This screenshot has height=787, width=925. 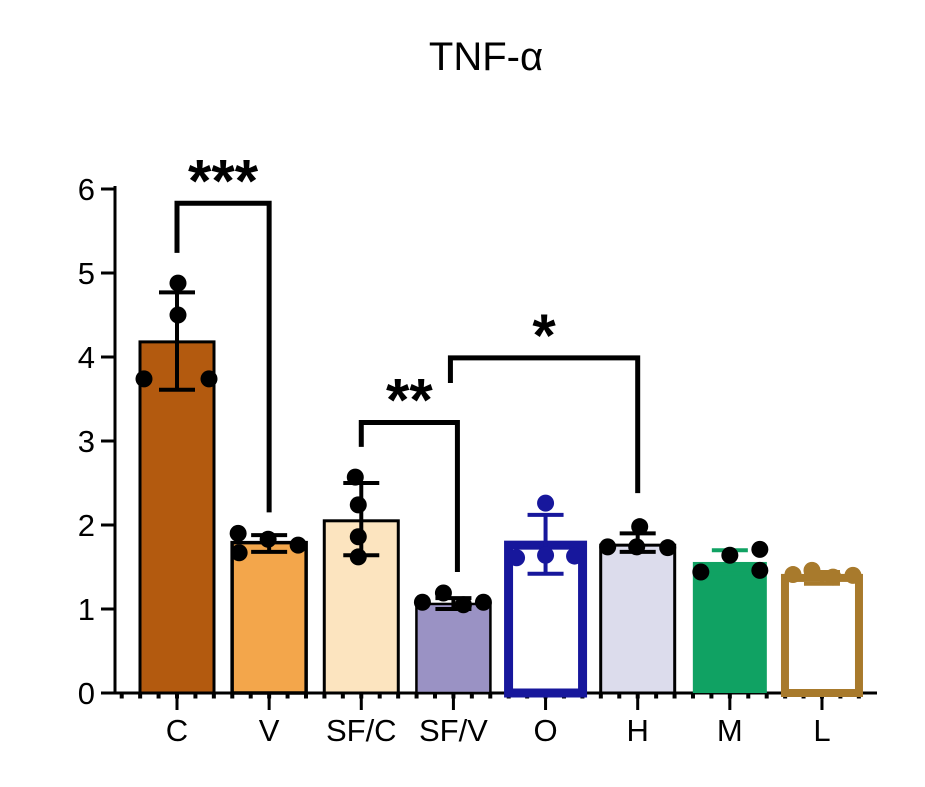 What do you see at coordinates (177, 517) in the screenshot?
I see `bar-C` at bounding box center [177, 517].